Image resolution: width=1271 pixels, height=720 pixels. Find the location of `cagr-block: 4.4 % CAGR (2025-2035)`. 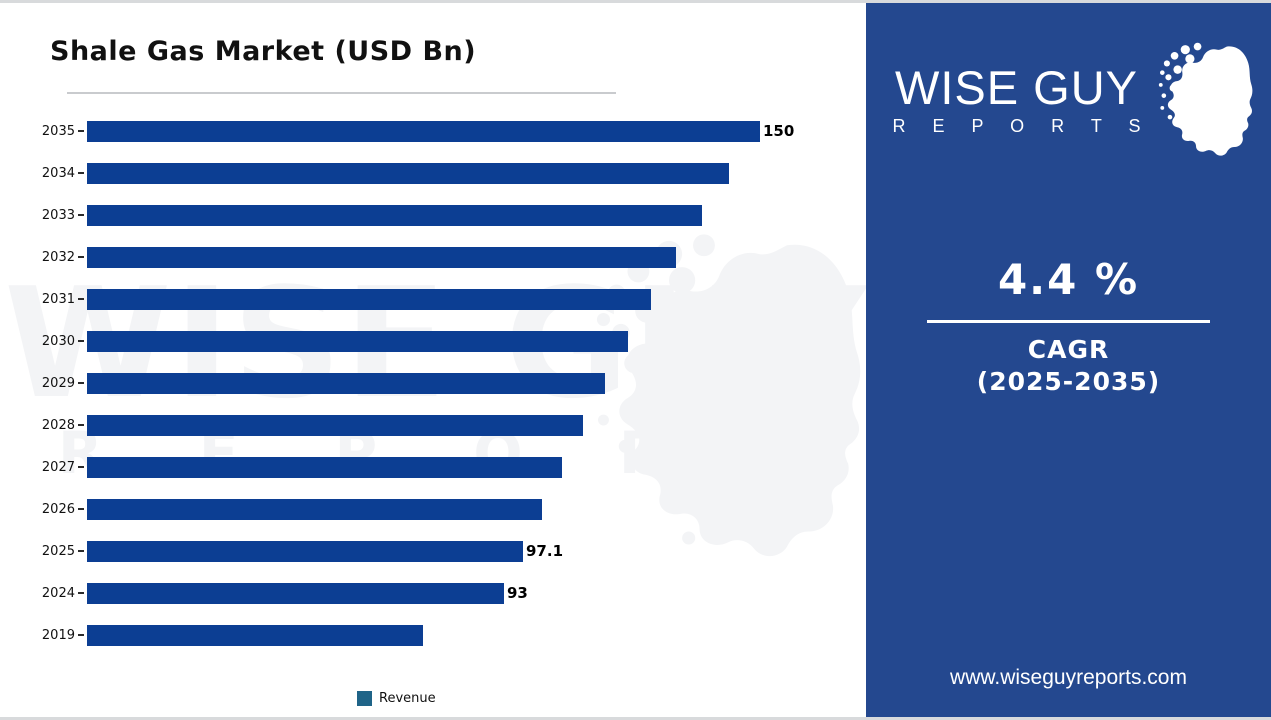

cagr-block: 4.4 % CAGR (2025-2035) is located at coordinates (1068, 325).